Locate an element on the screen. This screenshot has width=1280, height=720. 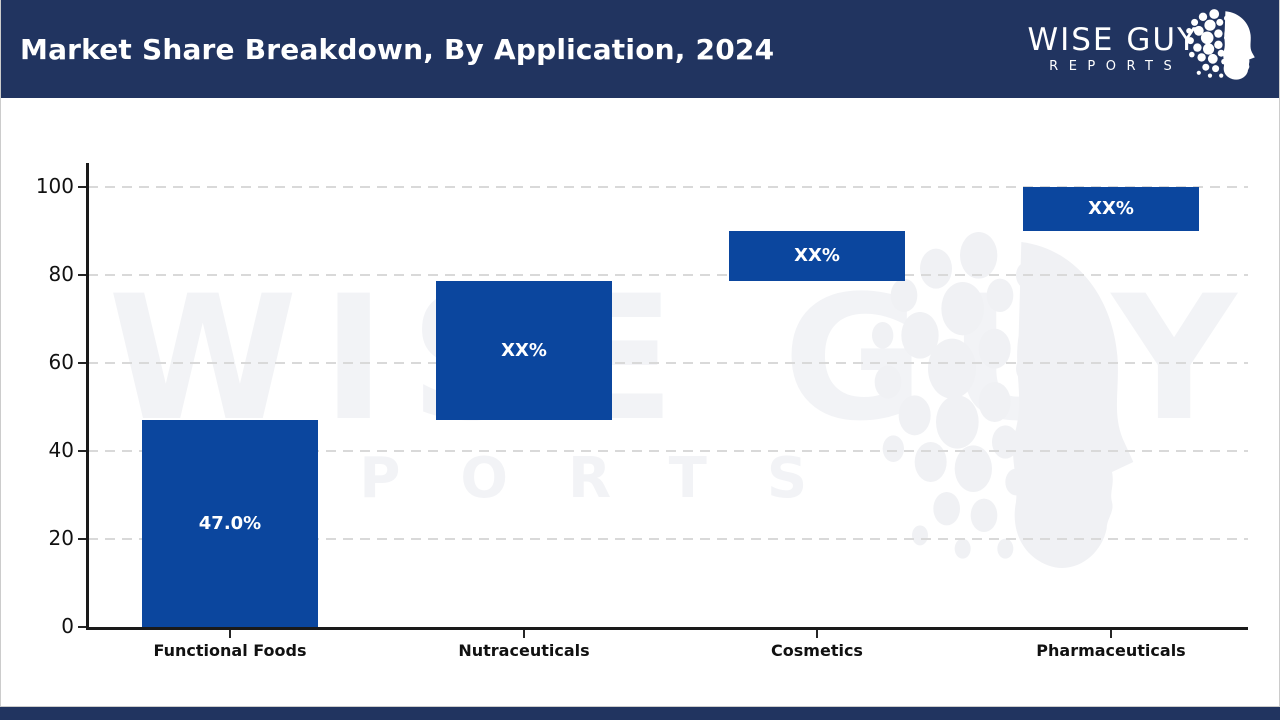
bar: 47.0% is located at coordinates (230, 523).